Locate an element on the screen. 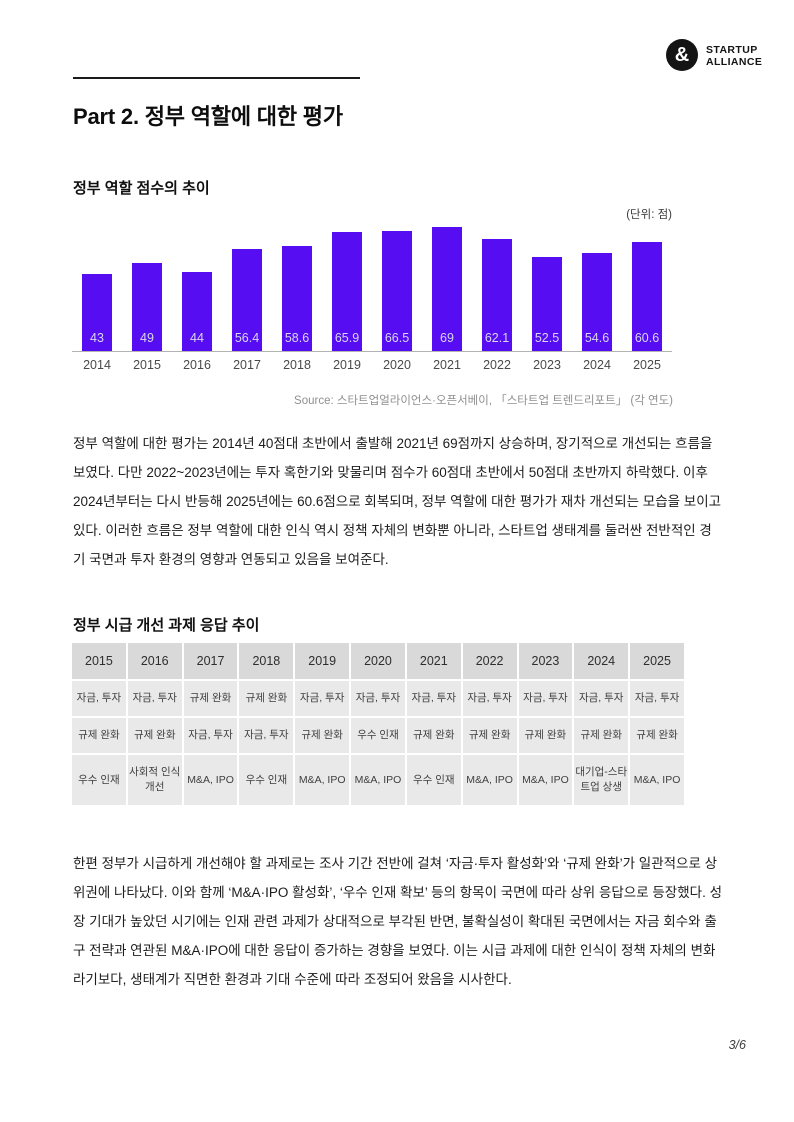 This screenshot has height=1122, width=794. logo-text-line2: ALLIANCE is located at coordinates (734, 62).